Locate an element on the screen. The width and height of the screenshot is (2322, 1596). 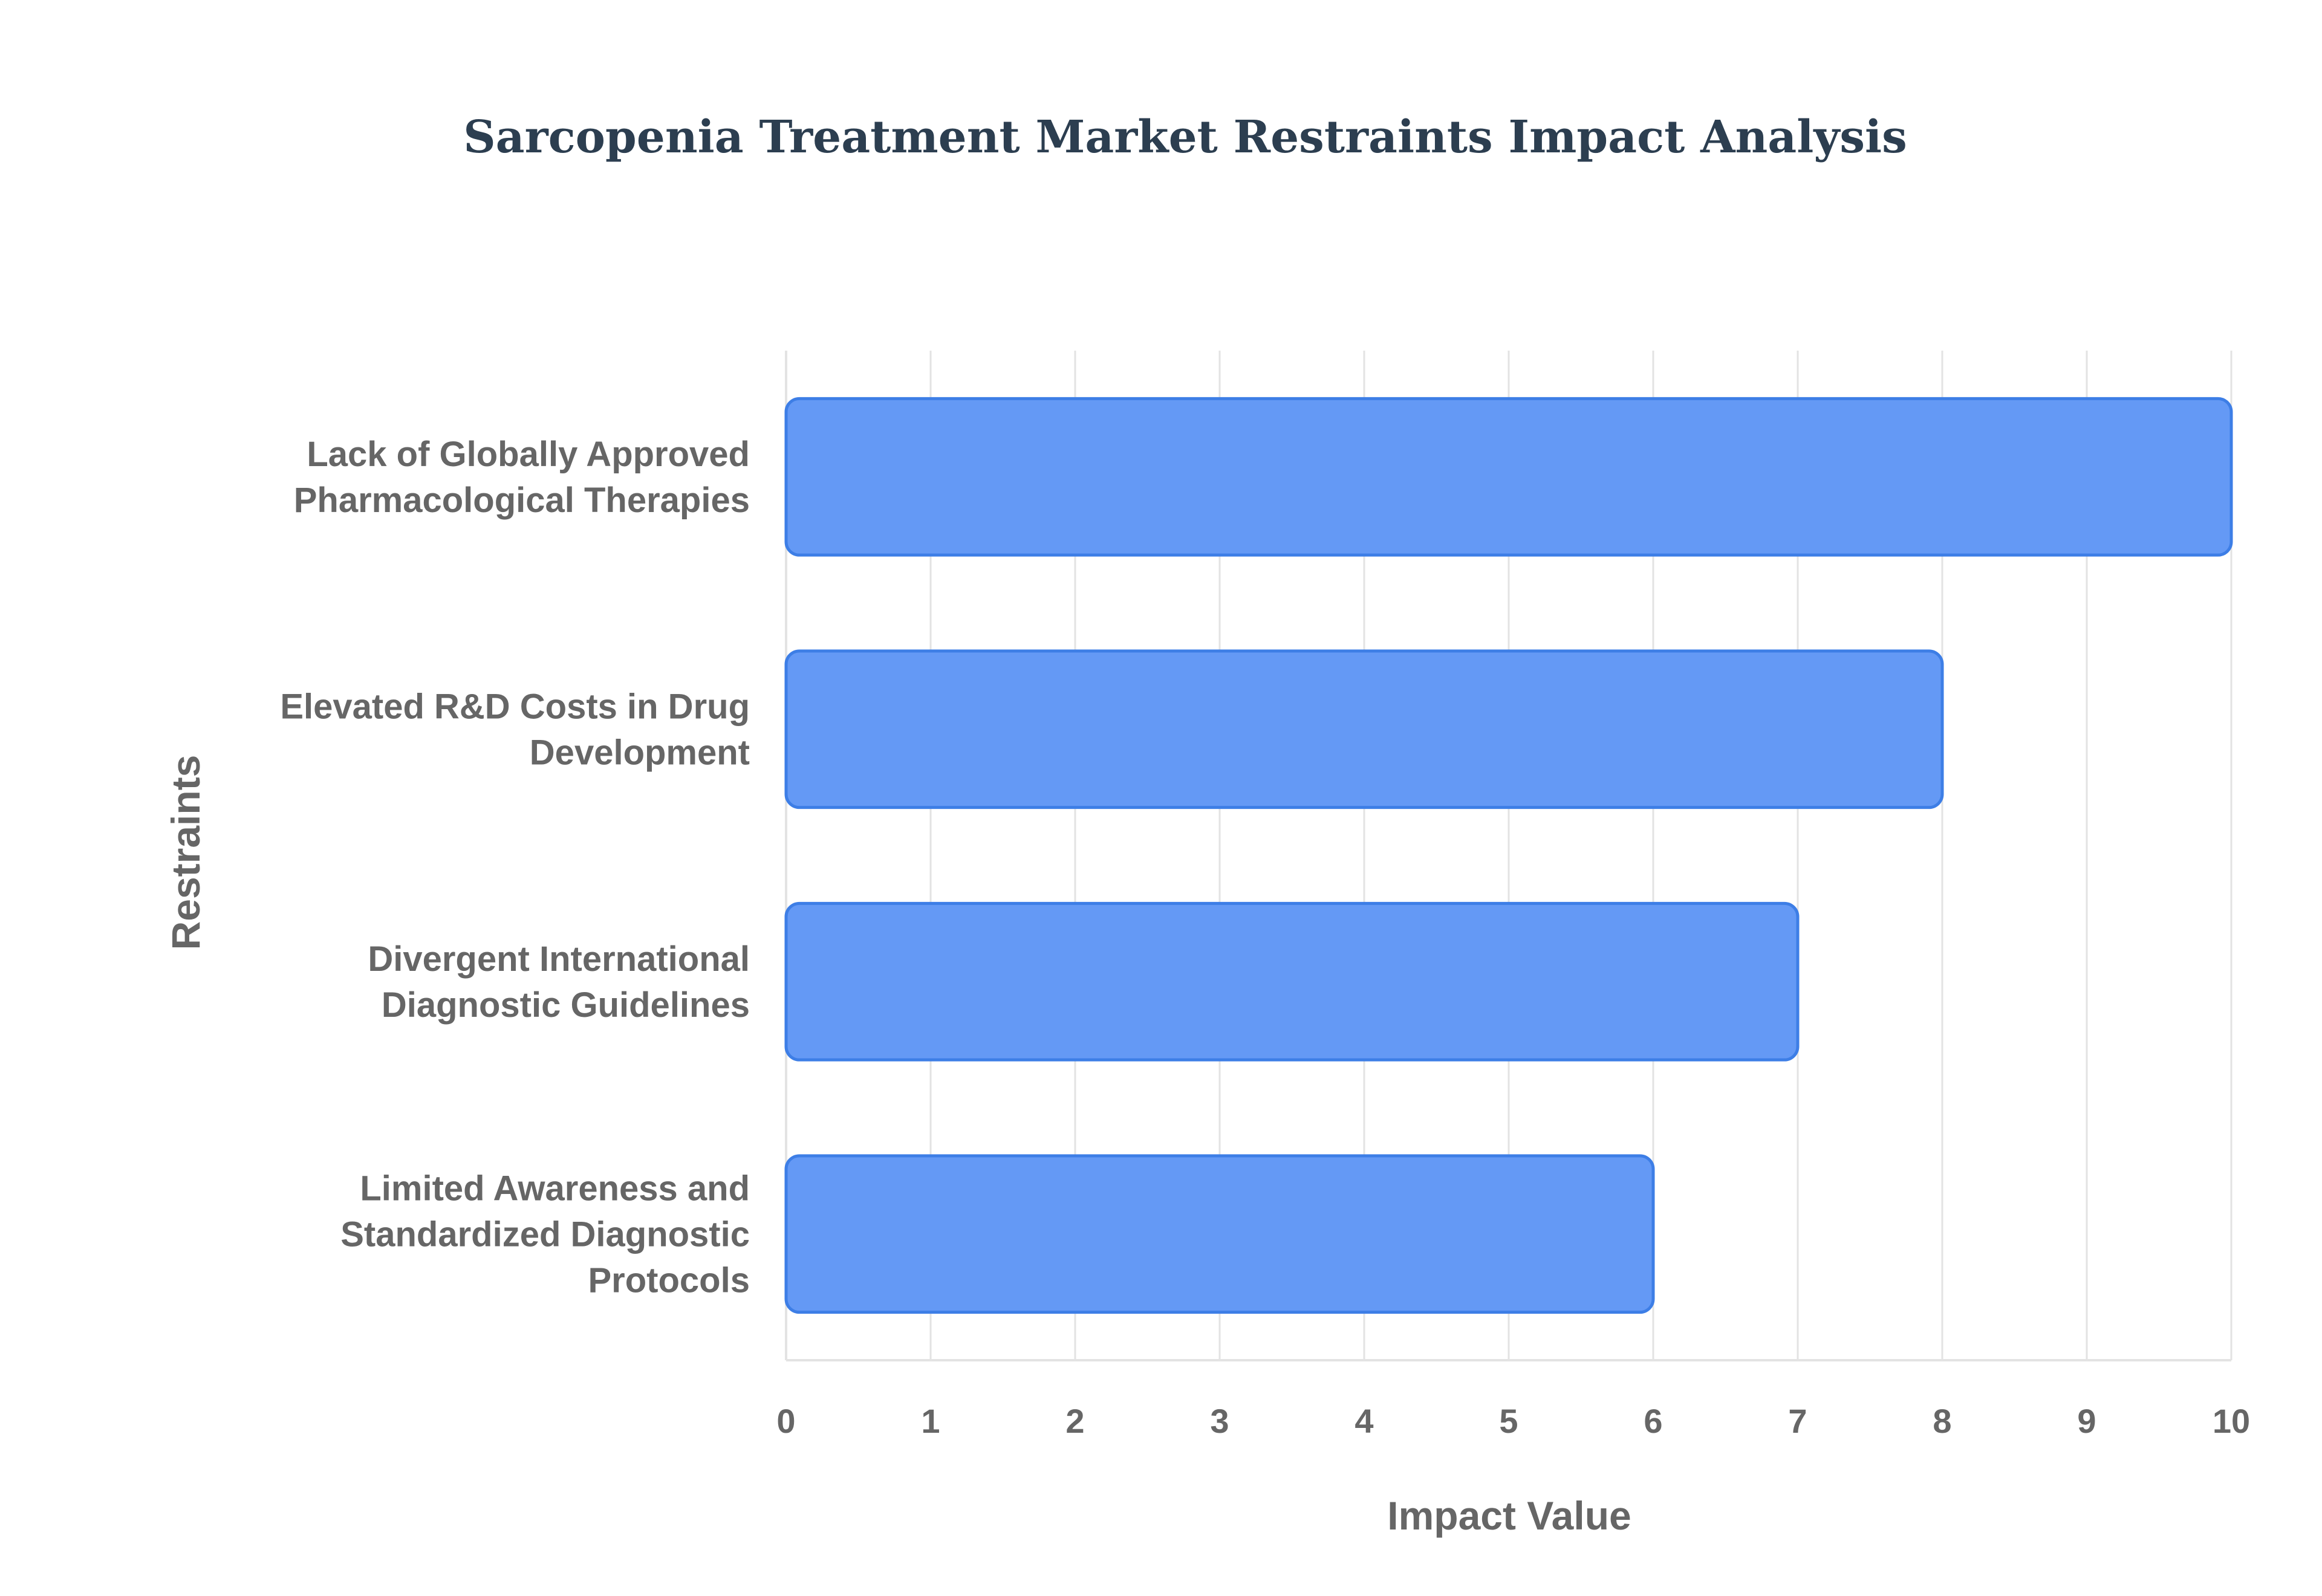
category-label-line: Protocols is located at coordinates (669, 1280).